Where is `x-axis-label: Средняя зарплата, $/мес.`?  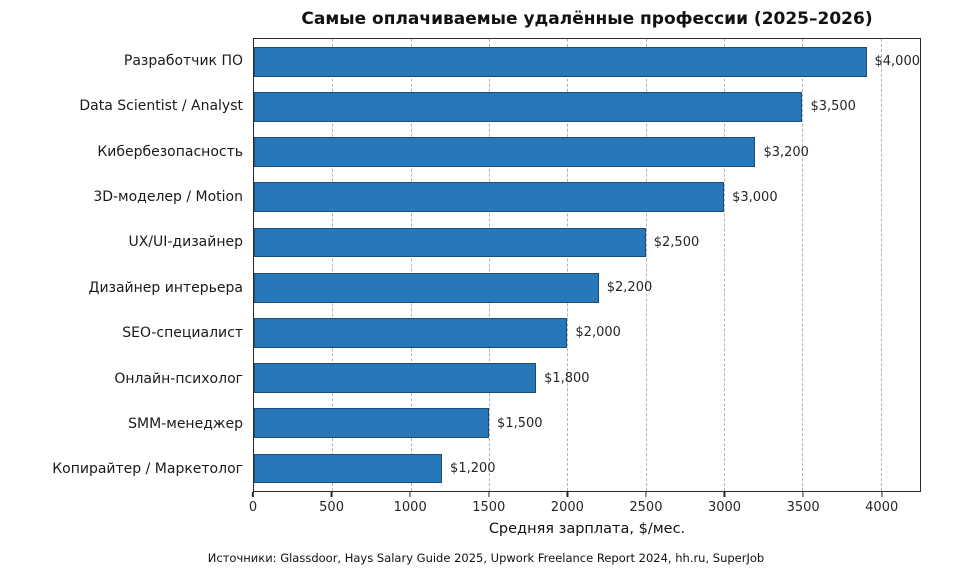 x-axis-label: Средняя зарплата, $/мес. is located at coordinates (587, 529).